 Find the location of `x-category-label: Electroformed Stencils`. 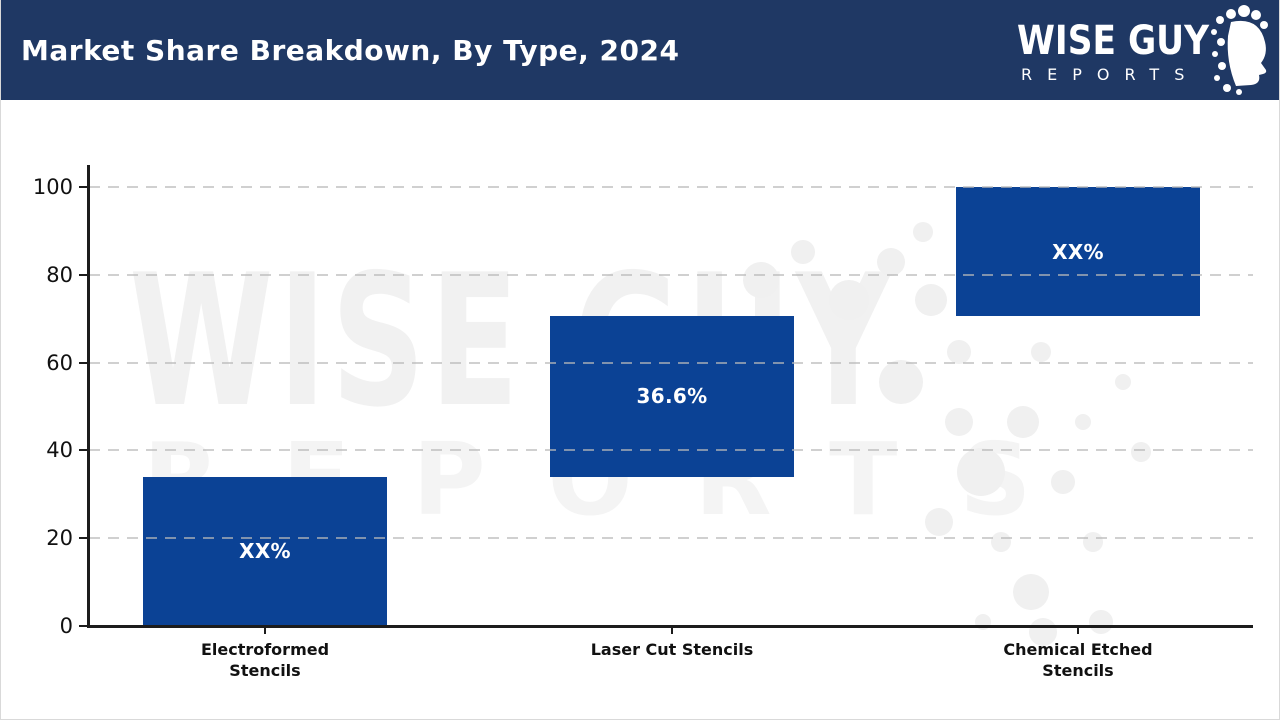

x-category-label: Electroformed Stencils is located at coordinates (265, 660).